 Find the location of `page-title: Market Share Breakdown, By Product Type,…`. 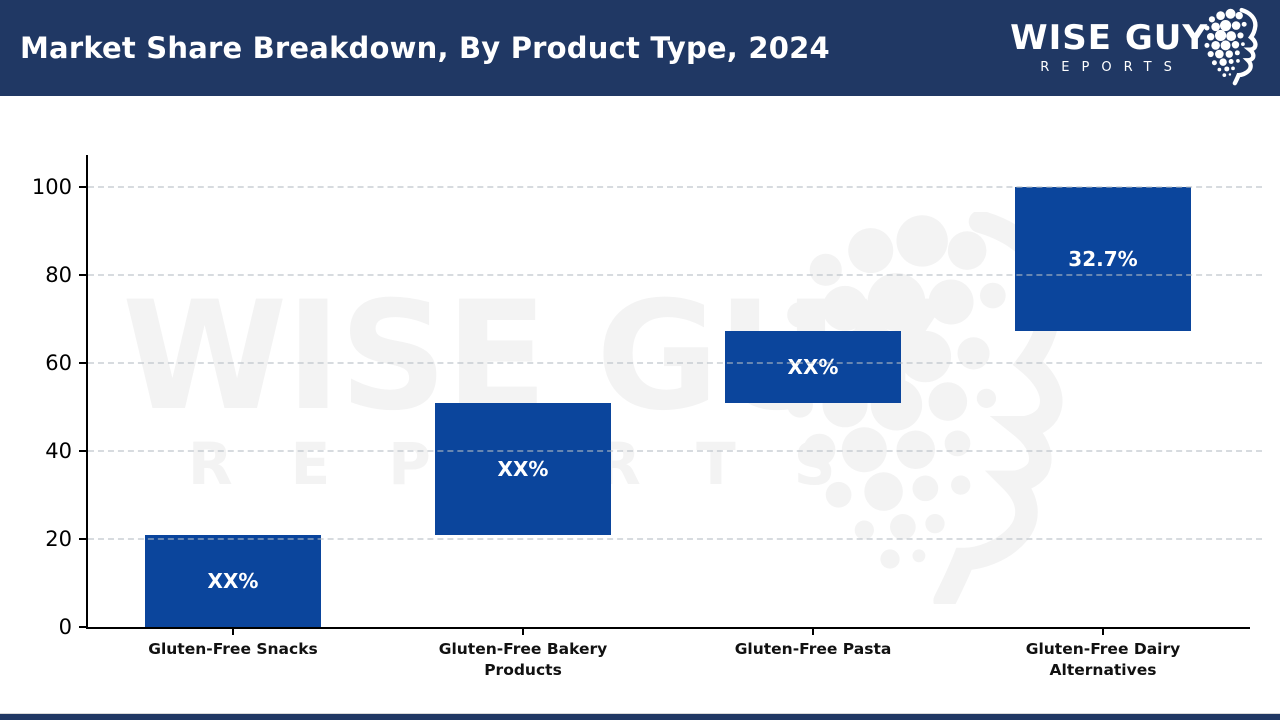

page-title: Market Share Breakdown, By Product Type,… is located at coordinates (425, 48).